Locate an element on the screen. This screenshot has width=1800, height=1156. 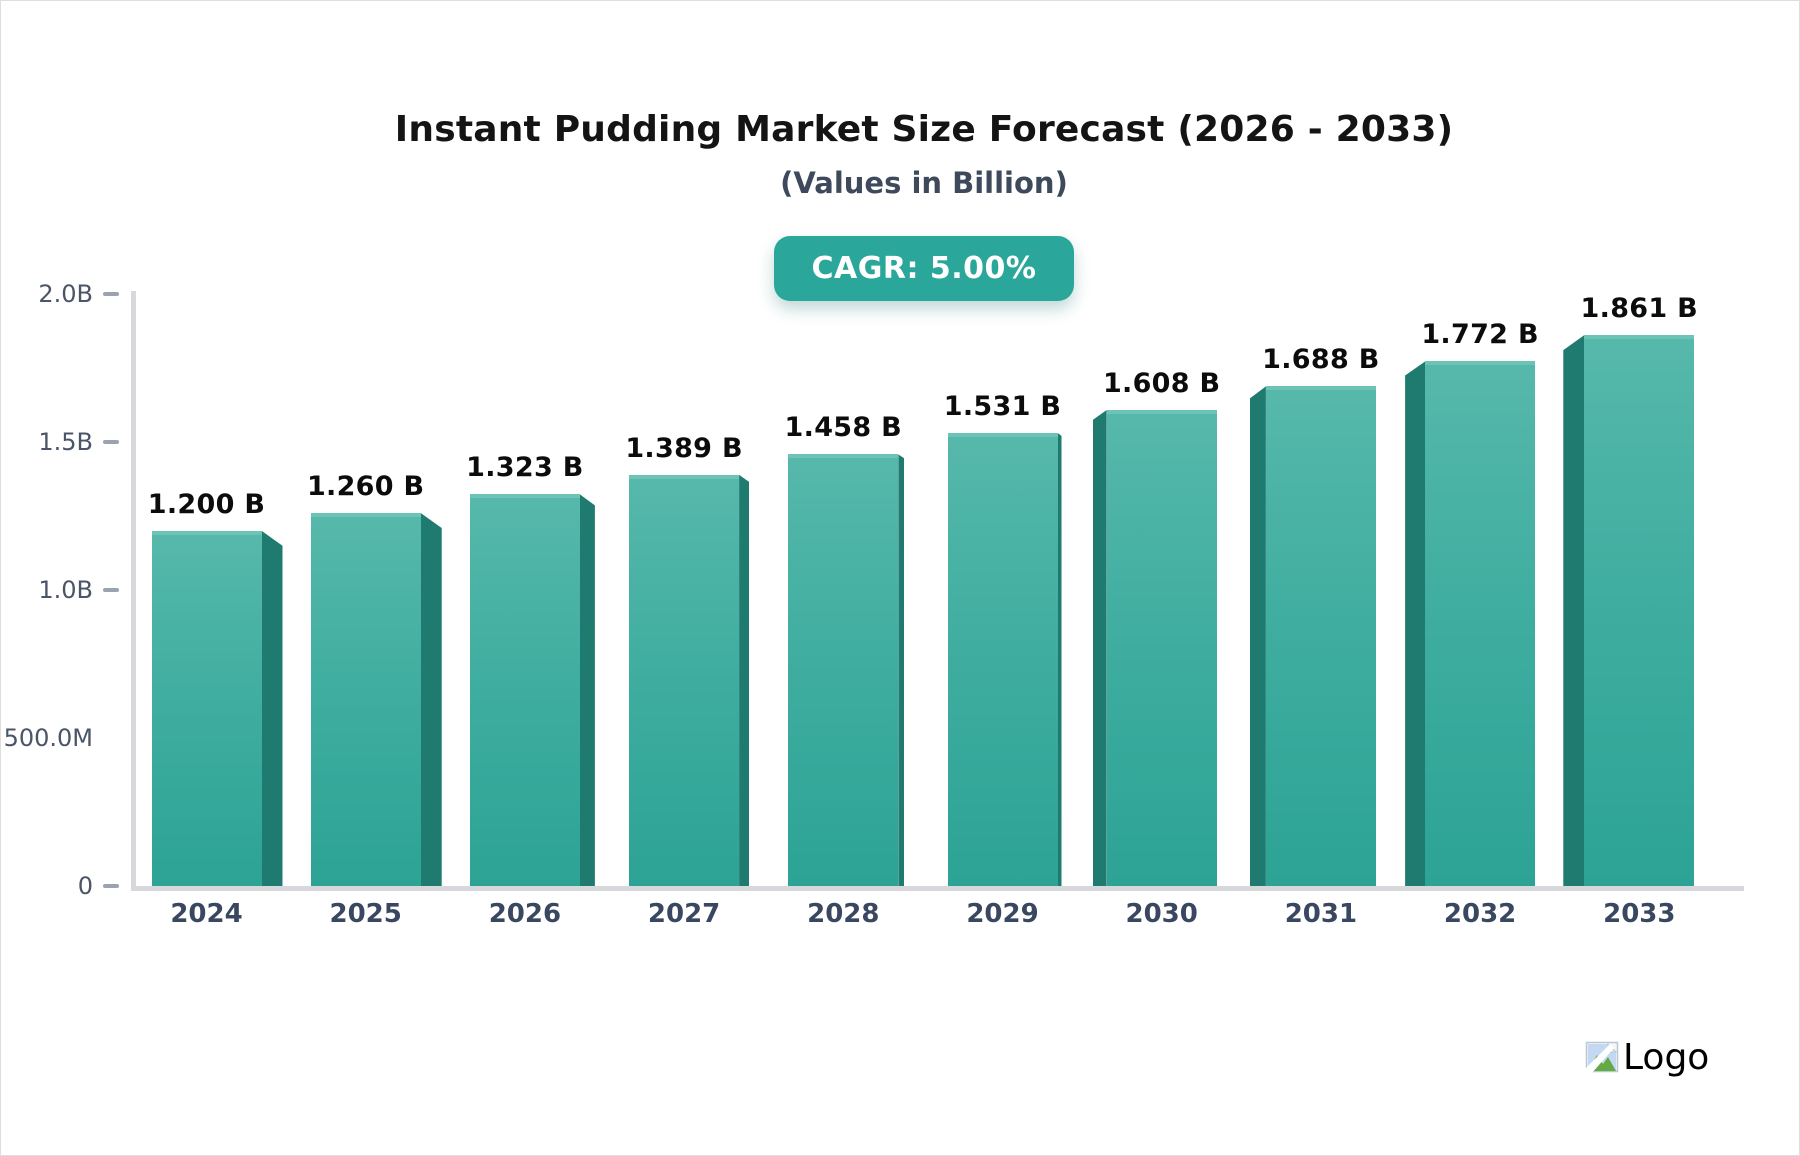
x-axis-label: 2027 is located at coordinates (684, 914).